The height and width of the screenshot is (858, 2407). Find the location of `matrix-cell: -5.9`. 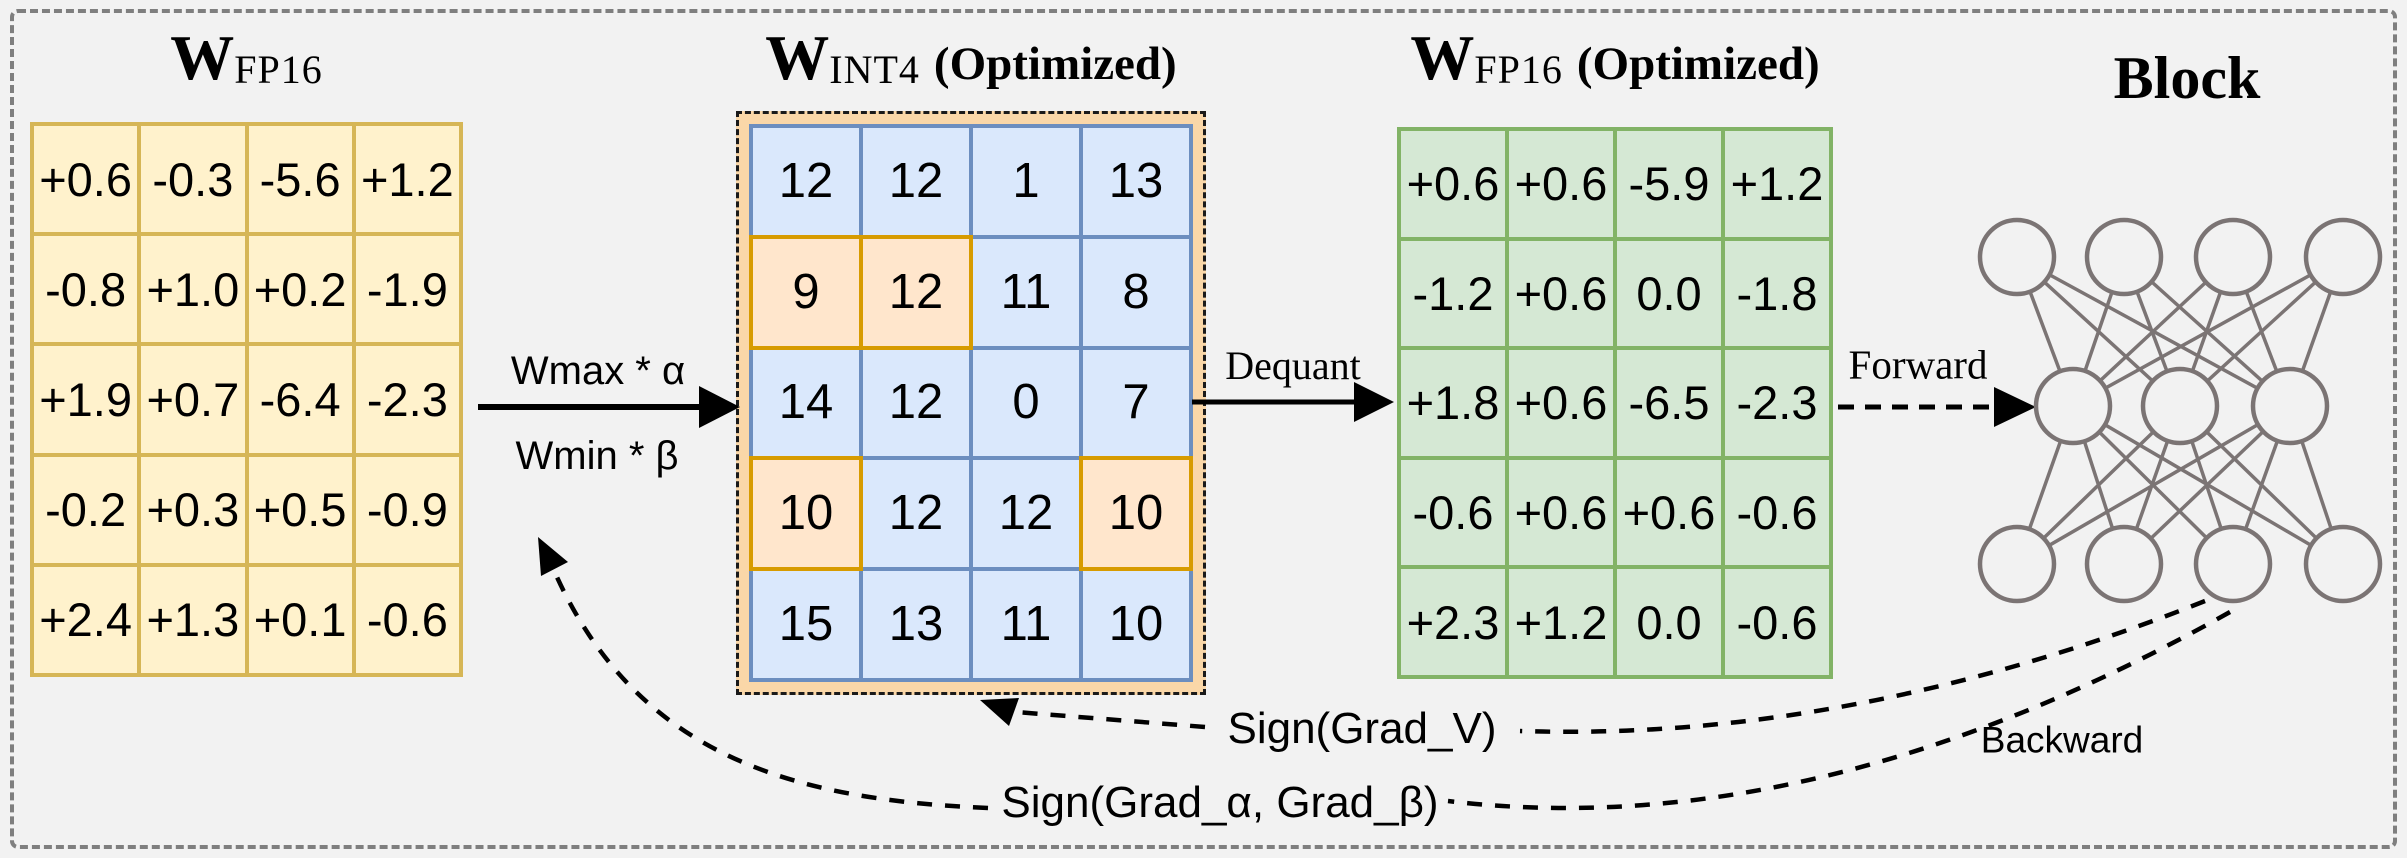

matrix-cell: -5.9 is located at coordinates (1669, 184).